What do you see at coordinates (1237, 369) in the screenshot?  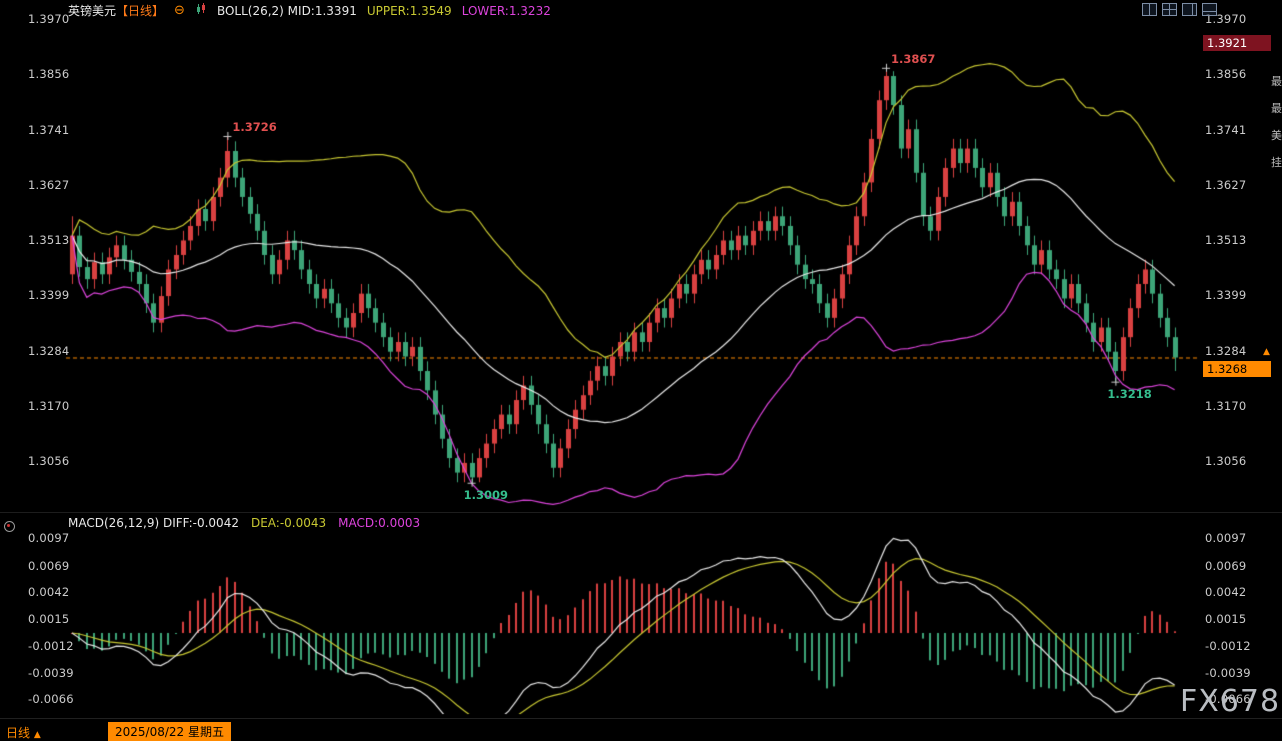 I see `last-price-tag: 1.3268` at bounding box center [1237, 369].